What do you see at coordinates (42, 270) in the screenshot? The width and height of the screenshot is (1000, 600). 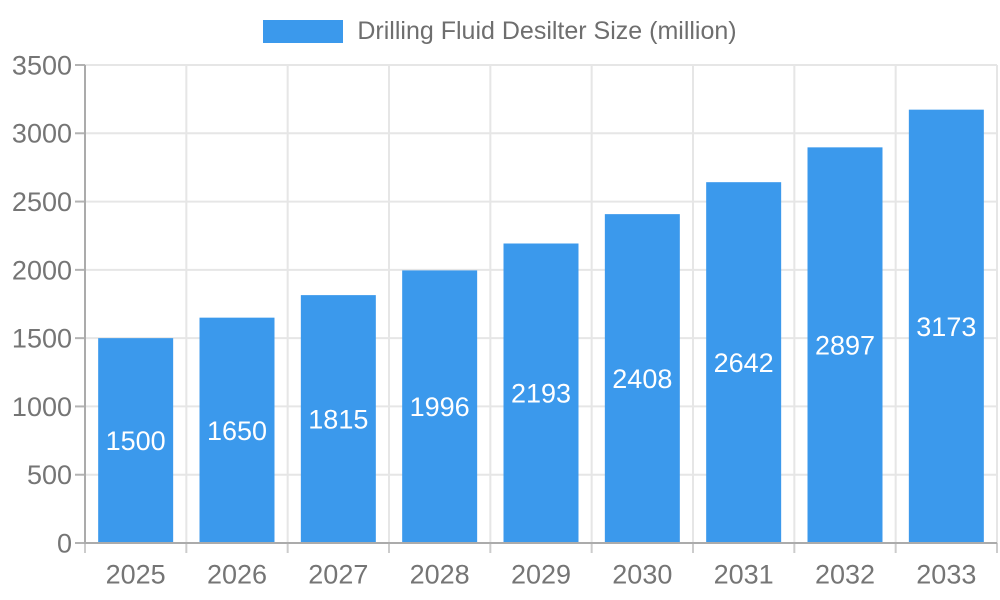 I see `y-axis-tick-label: 2000` at bounding box center [42, 270].